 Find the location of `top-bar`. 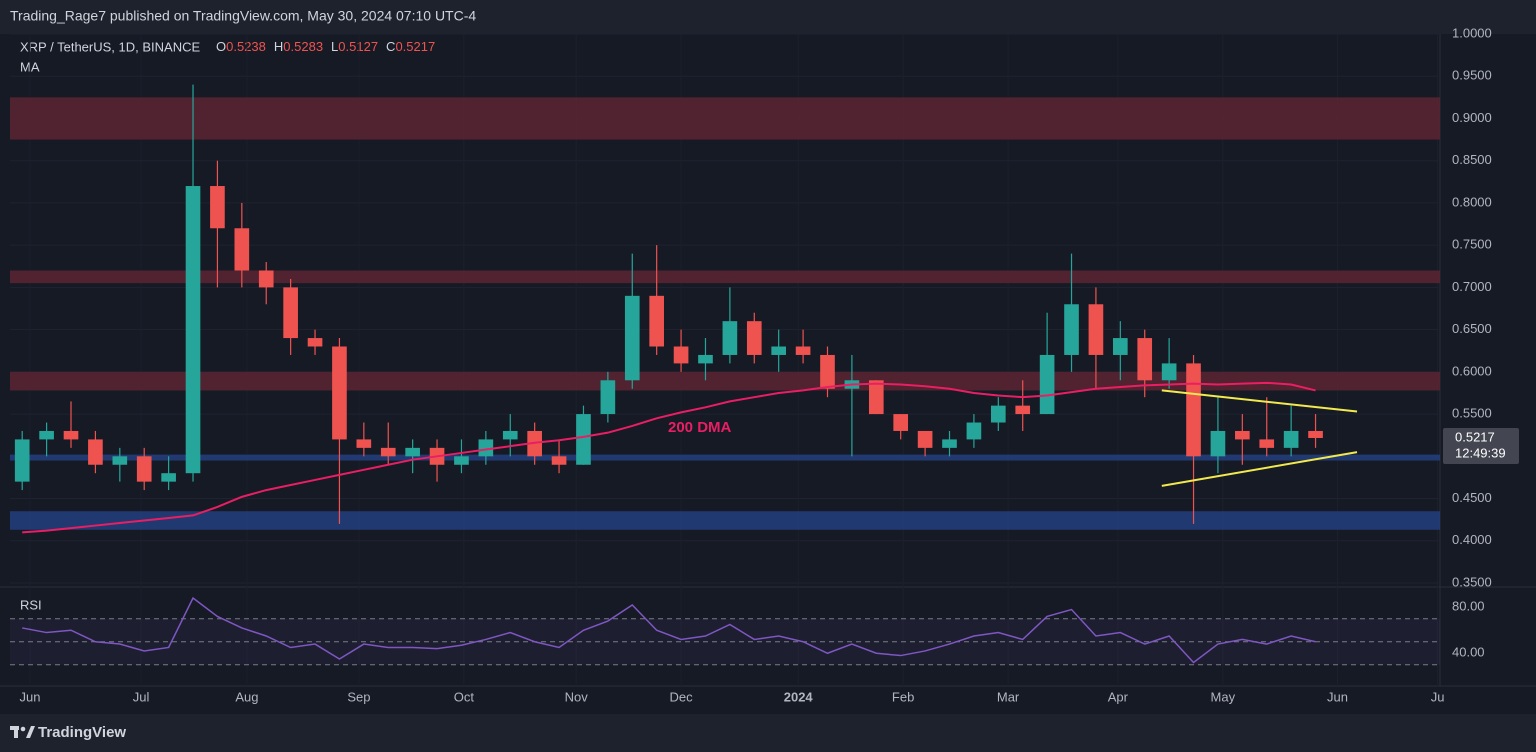

top-bar is located at coordinates (768, 17).